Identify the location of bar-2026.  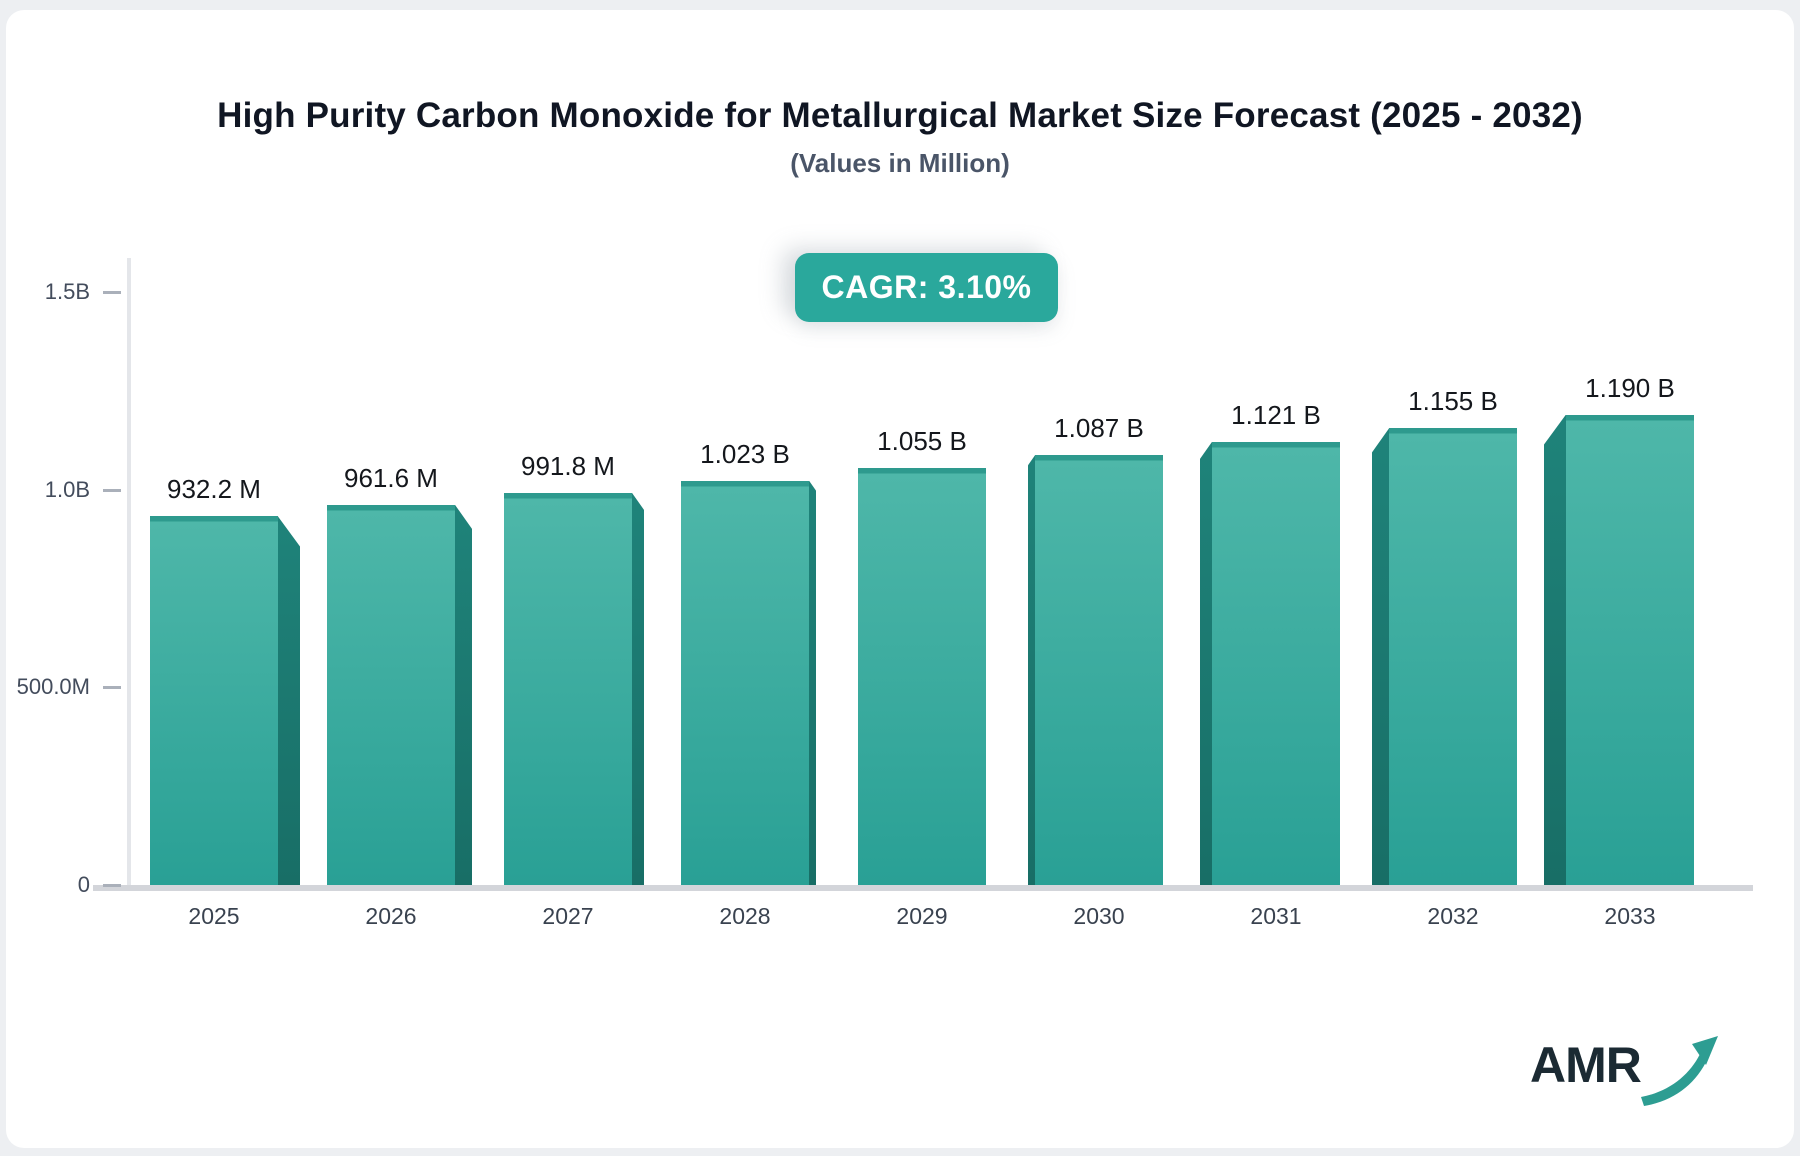
(391, 694).